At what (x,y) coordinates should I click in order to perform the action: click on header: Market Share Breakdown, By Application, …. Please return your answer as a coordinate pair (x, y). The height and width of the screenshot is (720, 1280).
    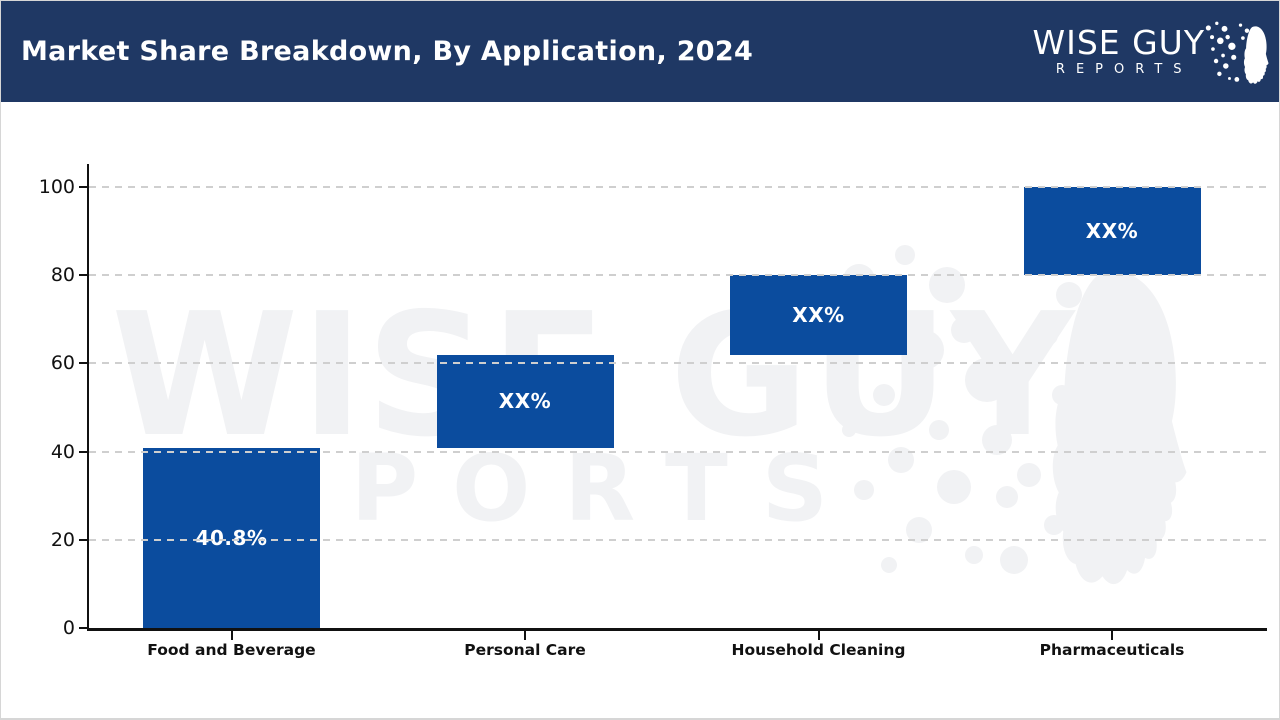
    Looking at the image, I should click on (640, 51).